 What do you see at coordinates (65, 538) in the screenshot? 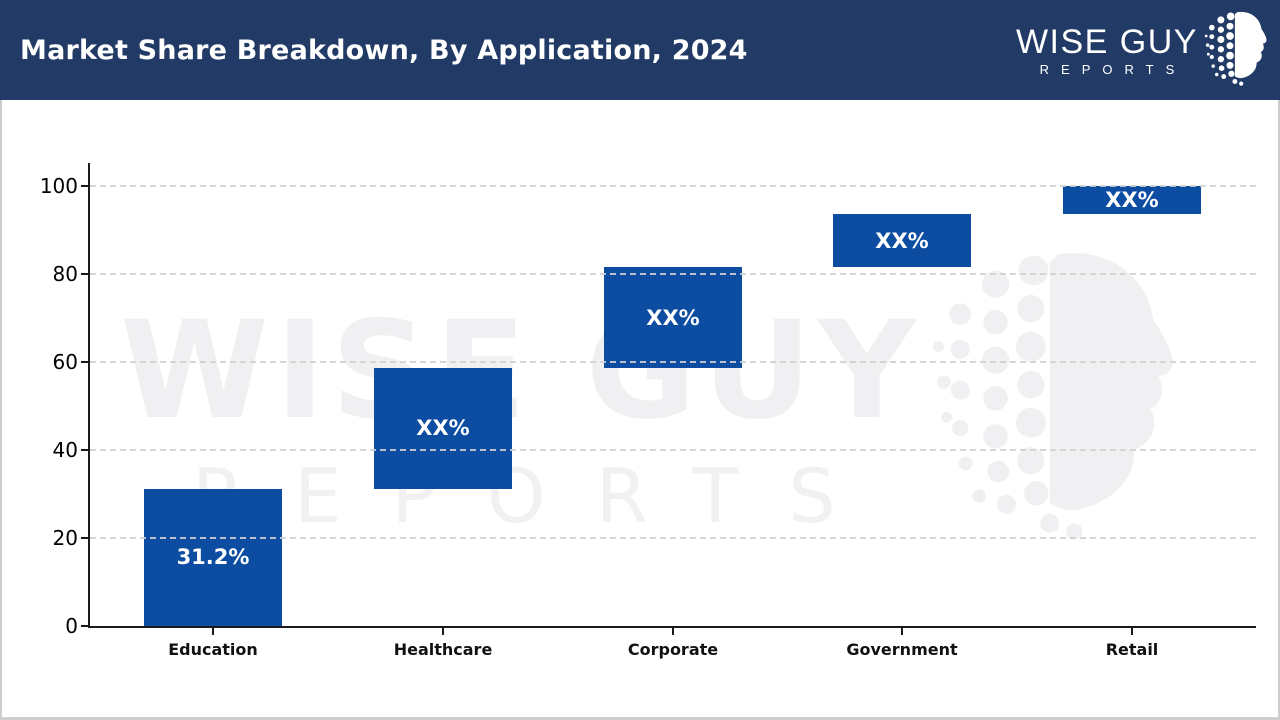
I see `y-tick-label-20: 20` at bounding box center [65, 538].